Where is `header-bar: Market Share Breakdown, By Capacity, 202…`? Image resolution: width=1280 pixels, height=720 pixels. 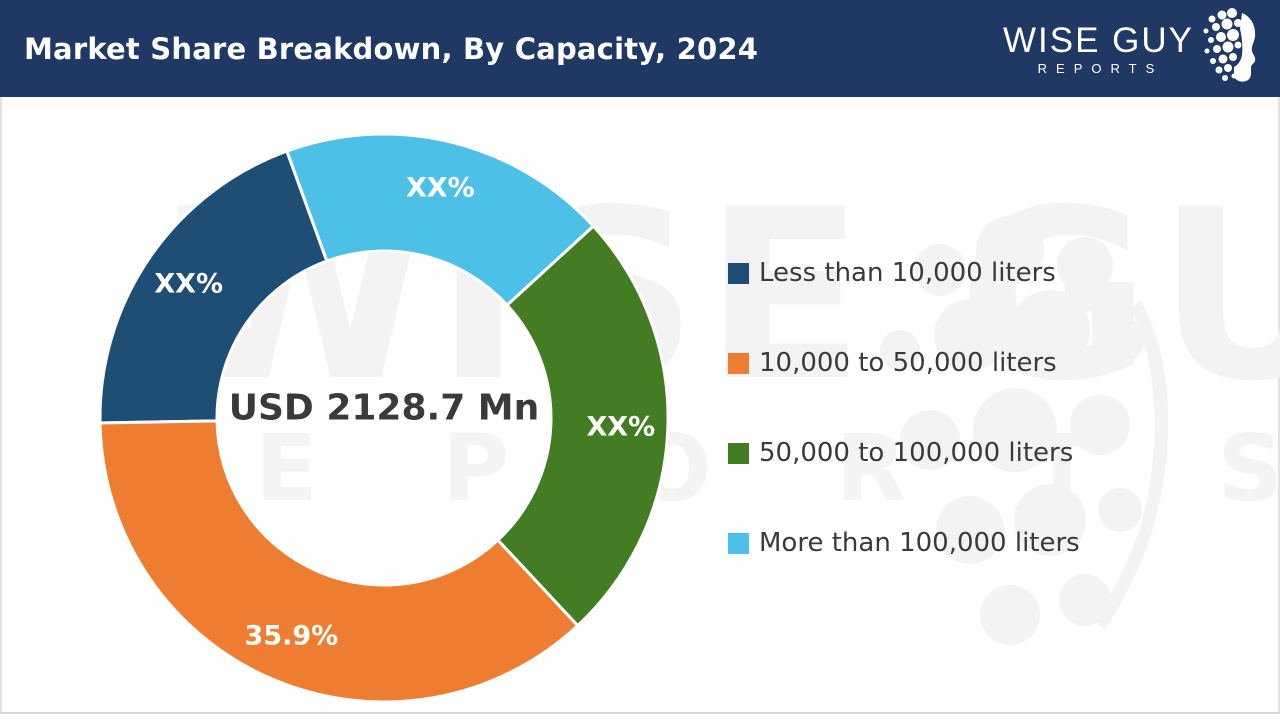
header-bar: Market Share Breakdown, By Capacity, 202… is located at coordinates (640, 48).